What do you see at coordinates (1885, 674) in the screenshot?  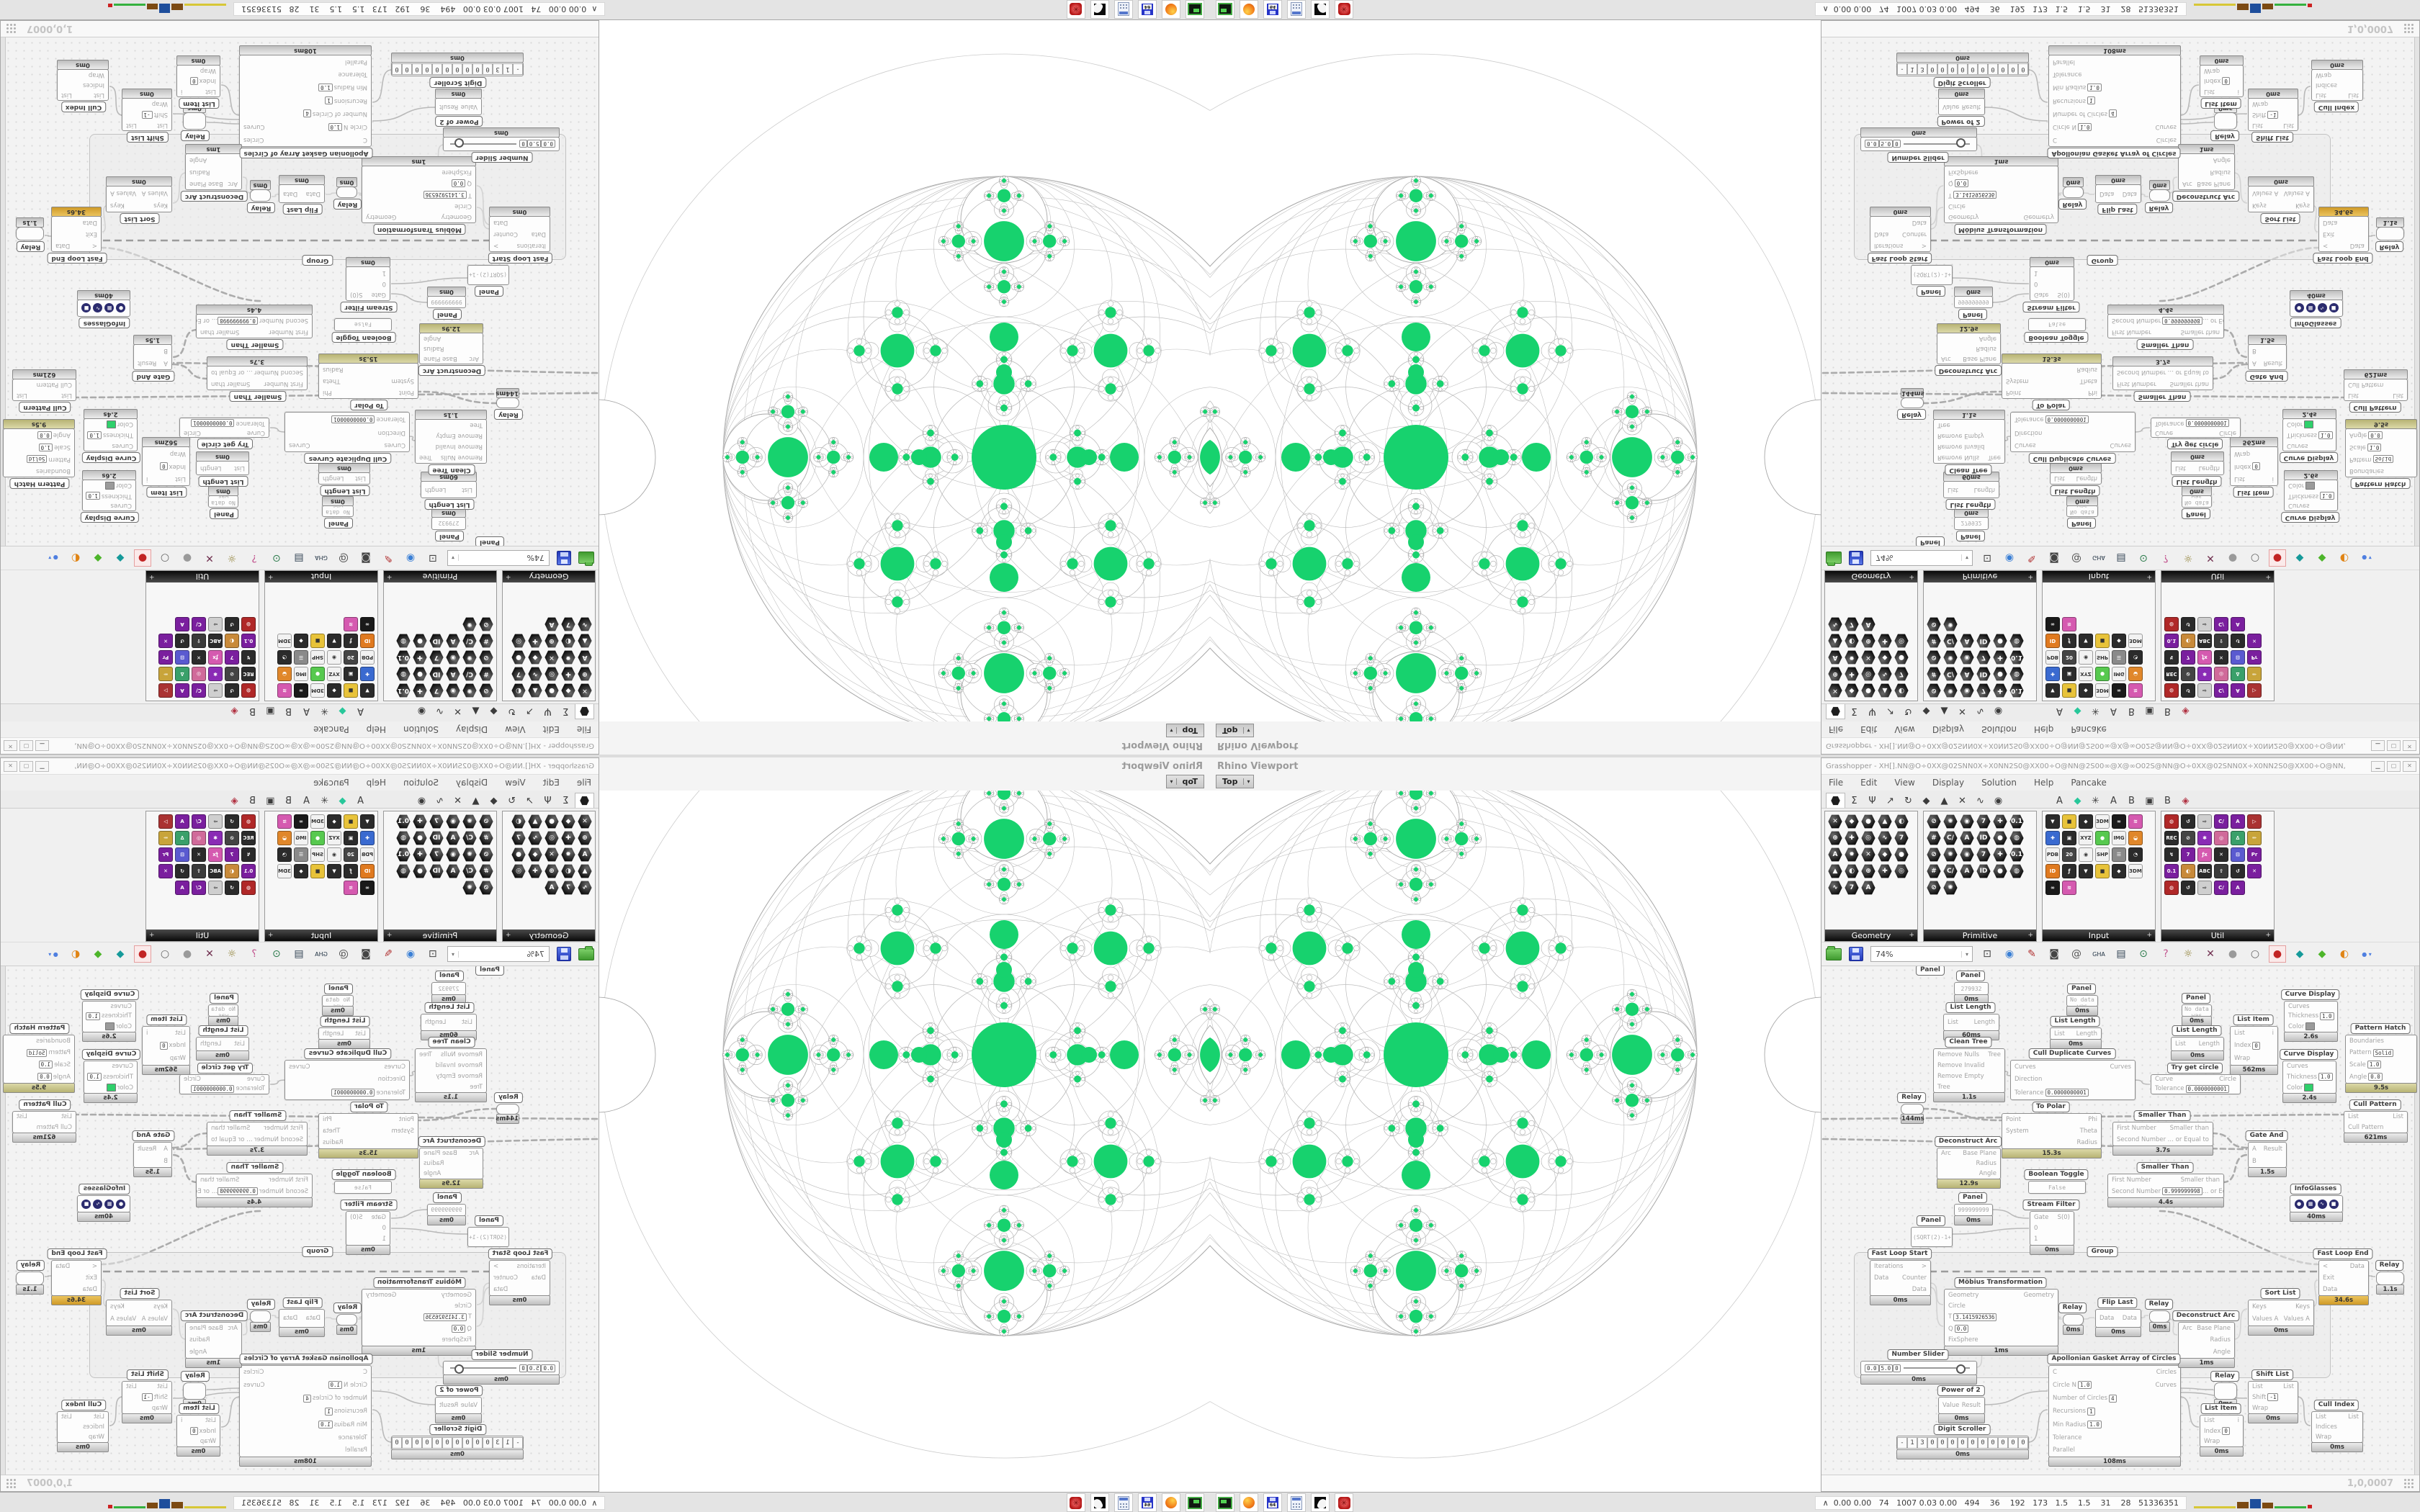 I see `component-icon: ∿` at bounding box center [1885, 674].